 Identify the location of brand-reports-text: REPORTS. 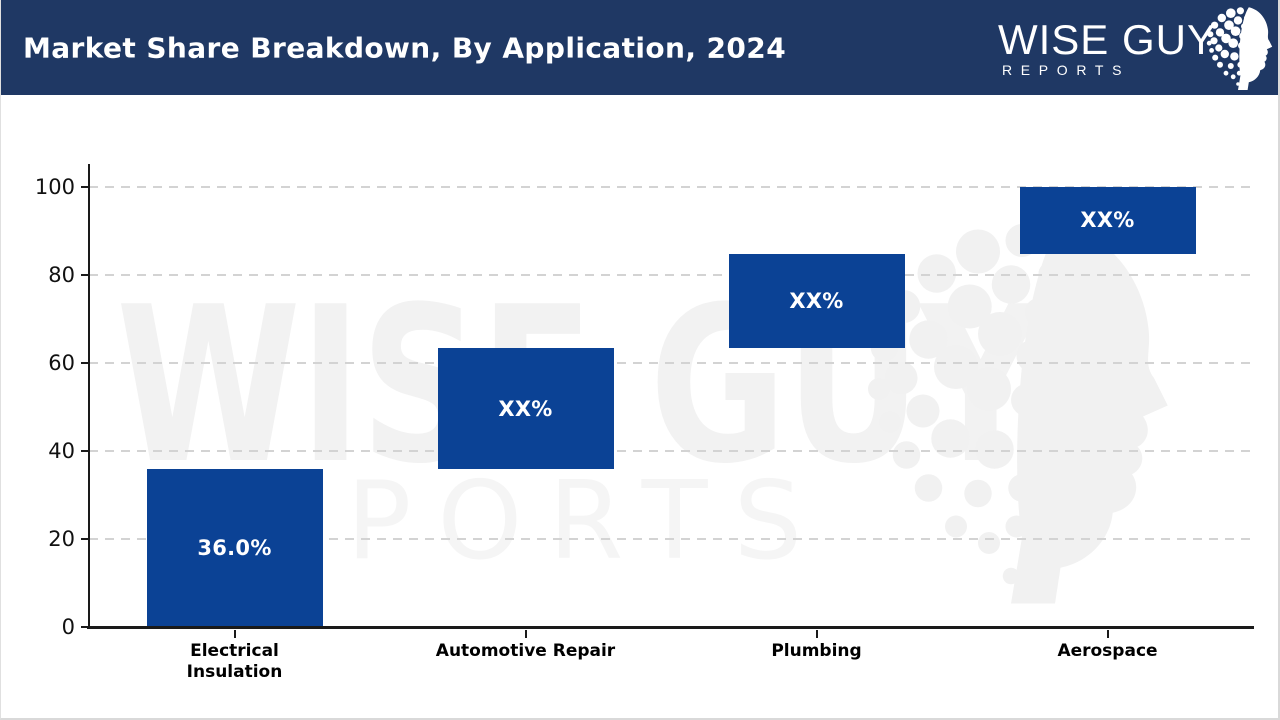
(1066, 70).